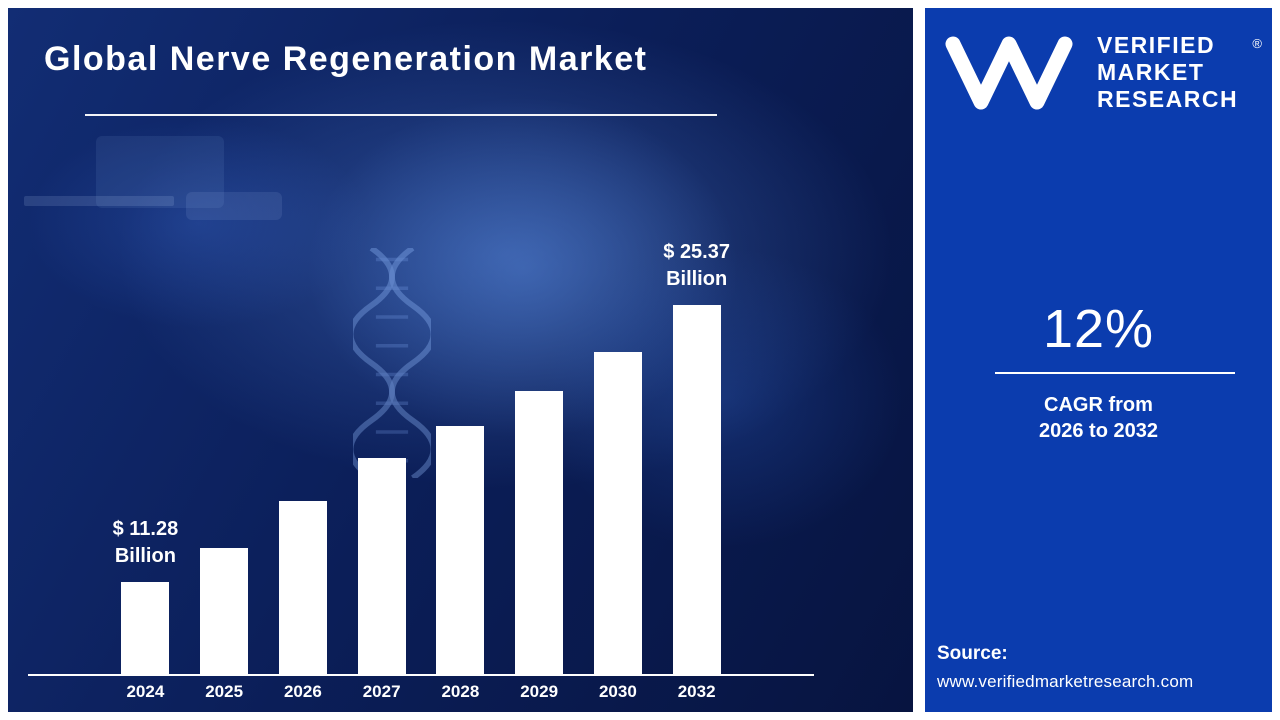 The width and height of the screenshot is (1280, 720). What do you see at coordinates (401, 115) in the screenshot?
I see `title-underline` at bounding box center [401, 115].